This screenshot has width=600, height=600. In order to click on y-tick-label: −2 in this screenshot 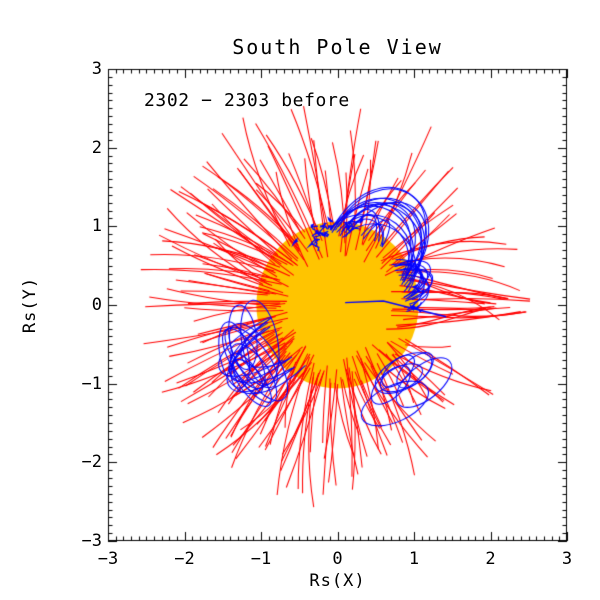, I will do `click(91, 462)`.